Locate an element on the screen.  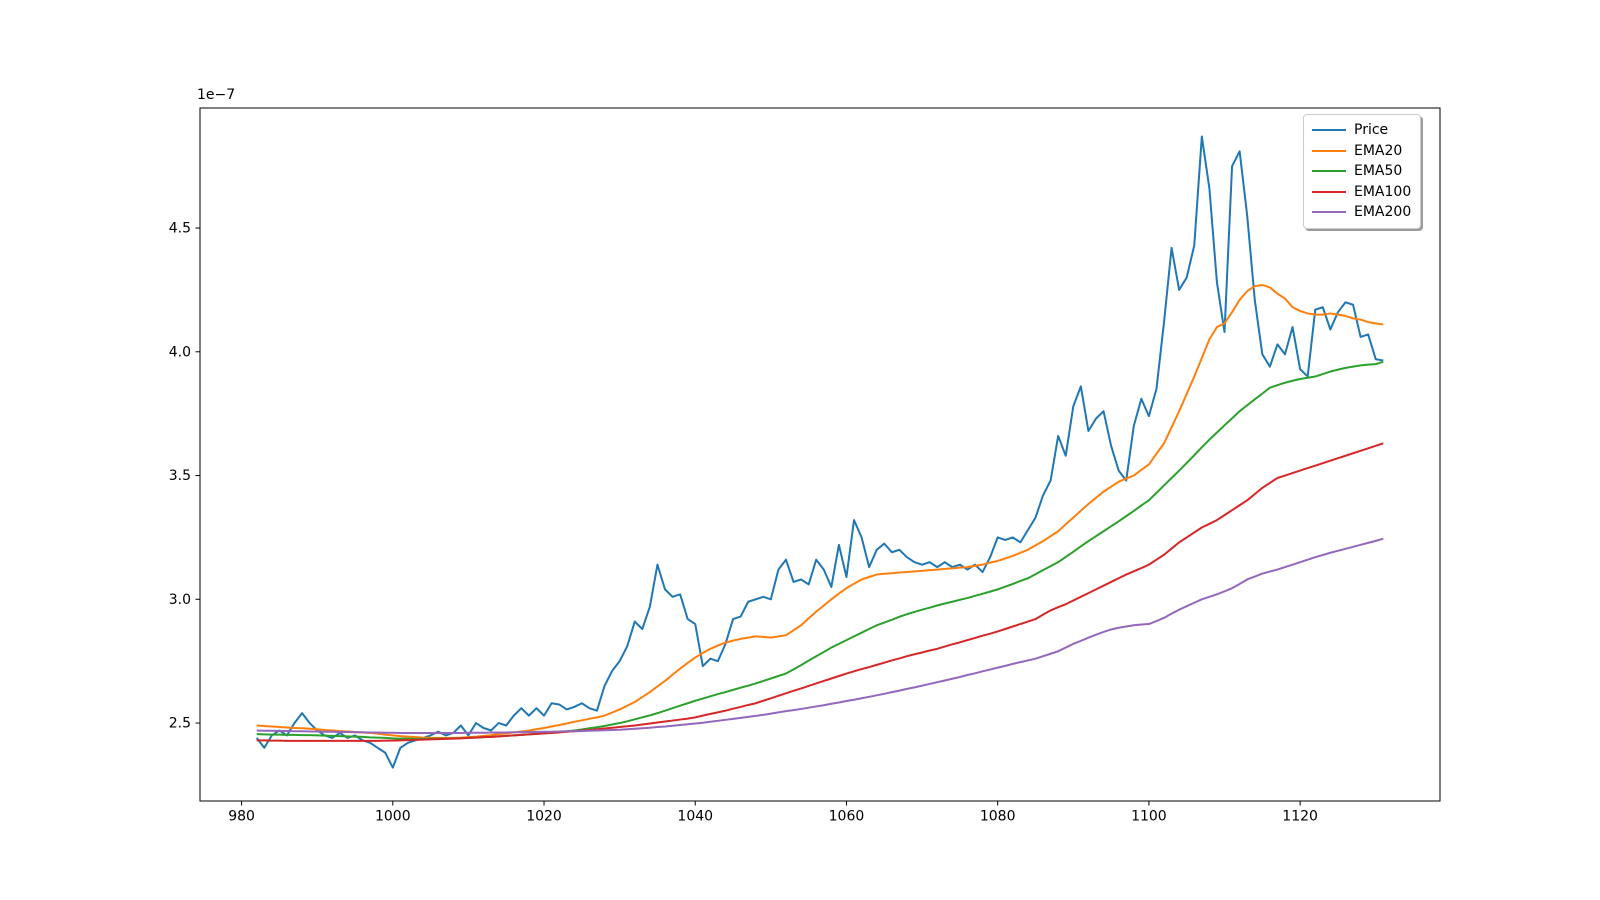
x-tick-label: 980 is located at coordinates (241, 817).